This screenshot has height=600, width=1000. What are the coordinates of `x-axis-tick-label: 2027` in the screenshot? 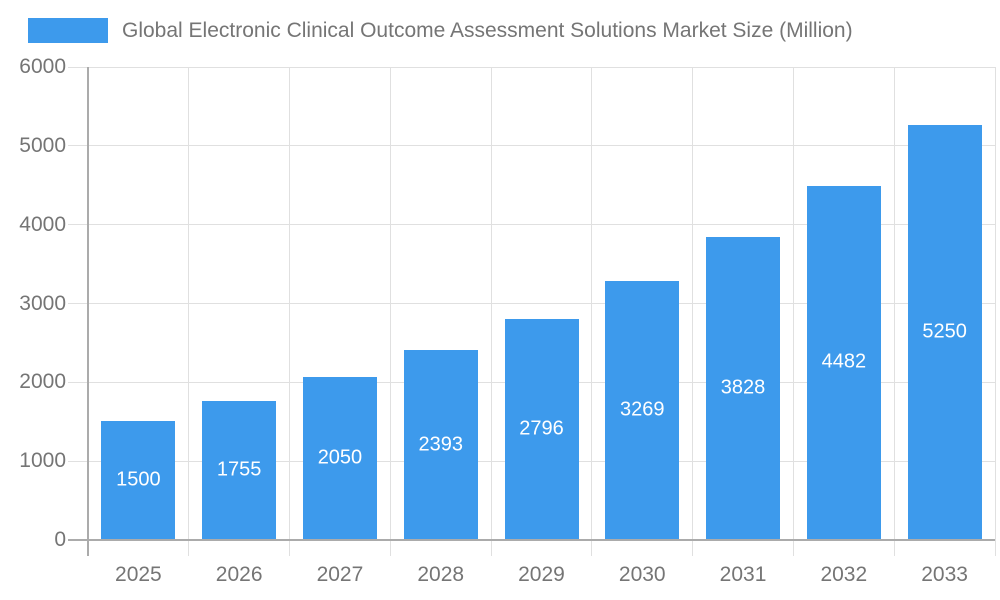 It's located at (340, 574).